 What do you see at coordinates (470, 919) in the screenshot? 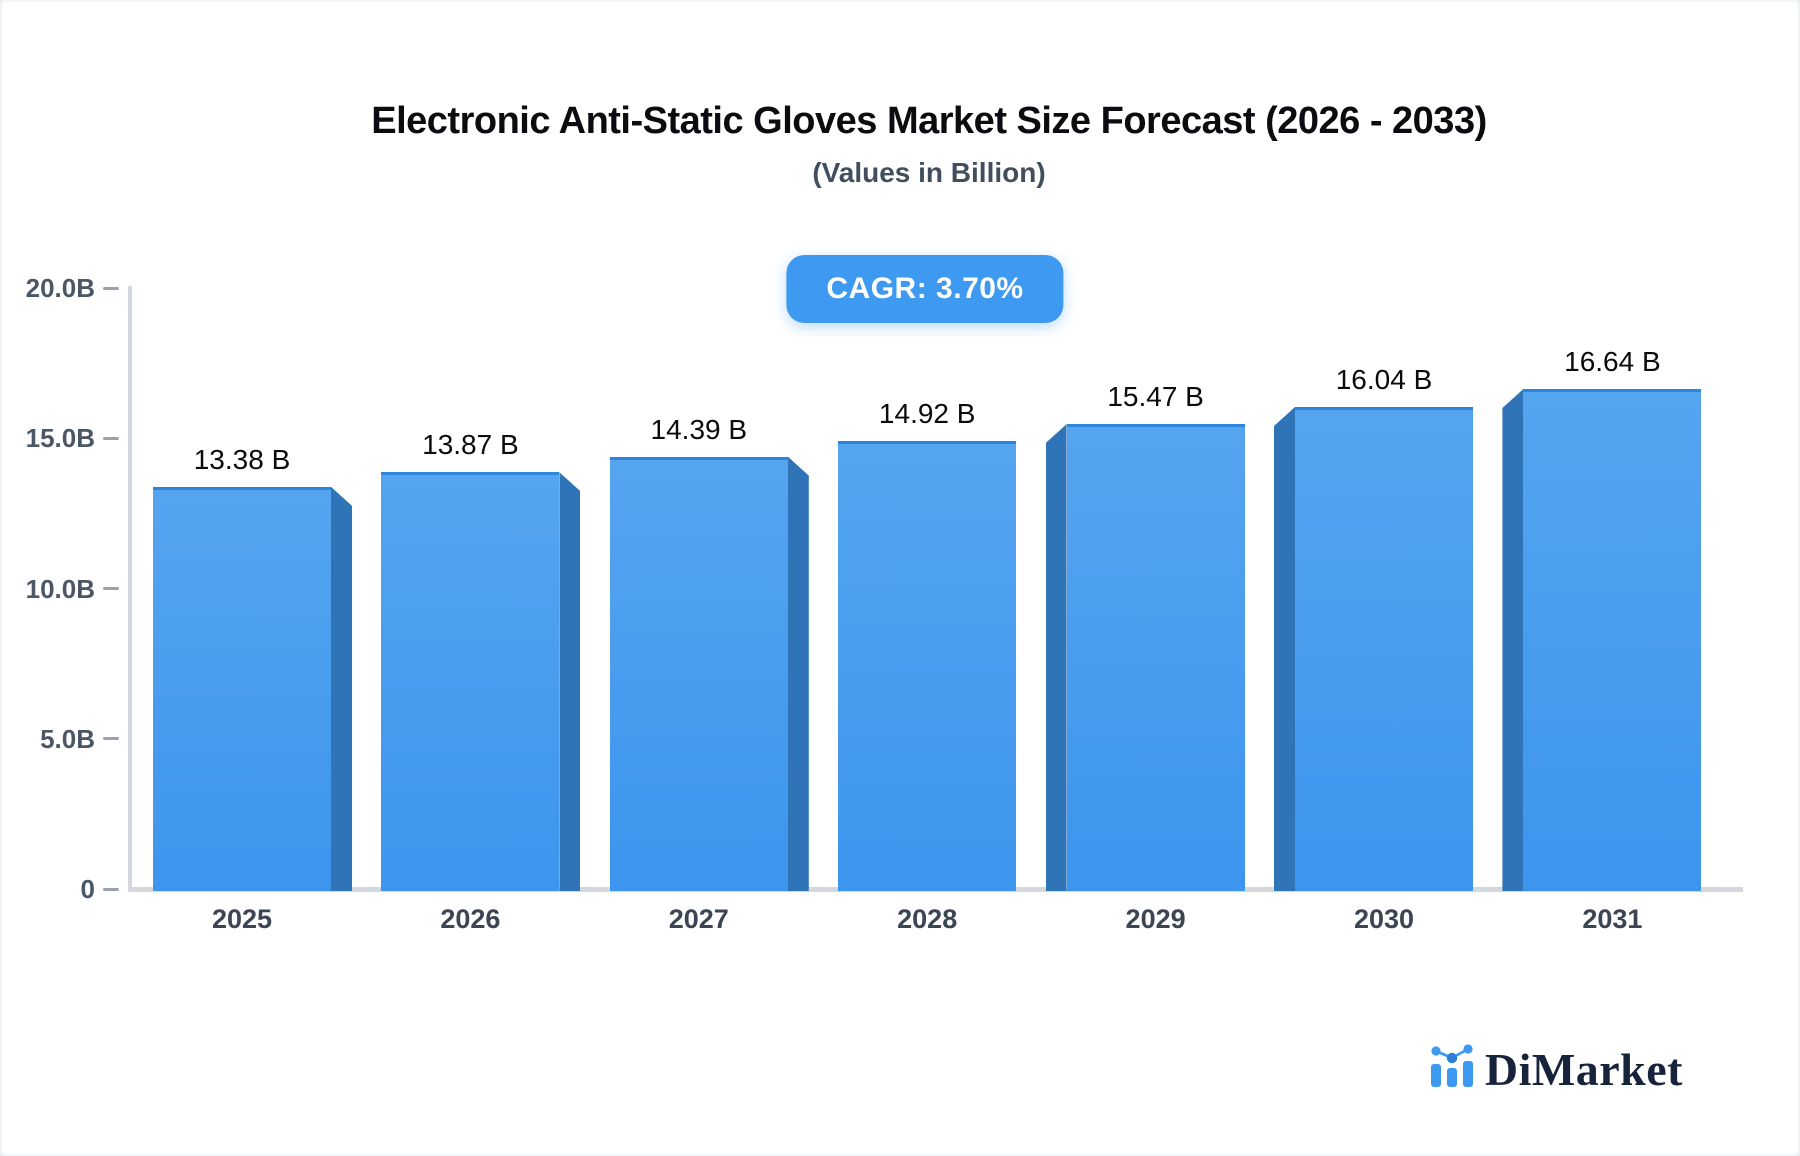
I see `x-axis-label: 2026` at bounding box center [470, 919].